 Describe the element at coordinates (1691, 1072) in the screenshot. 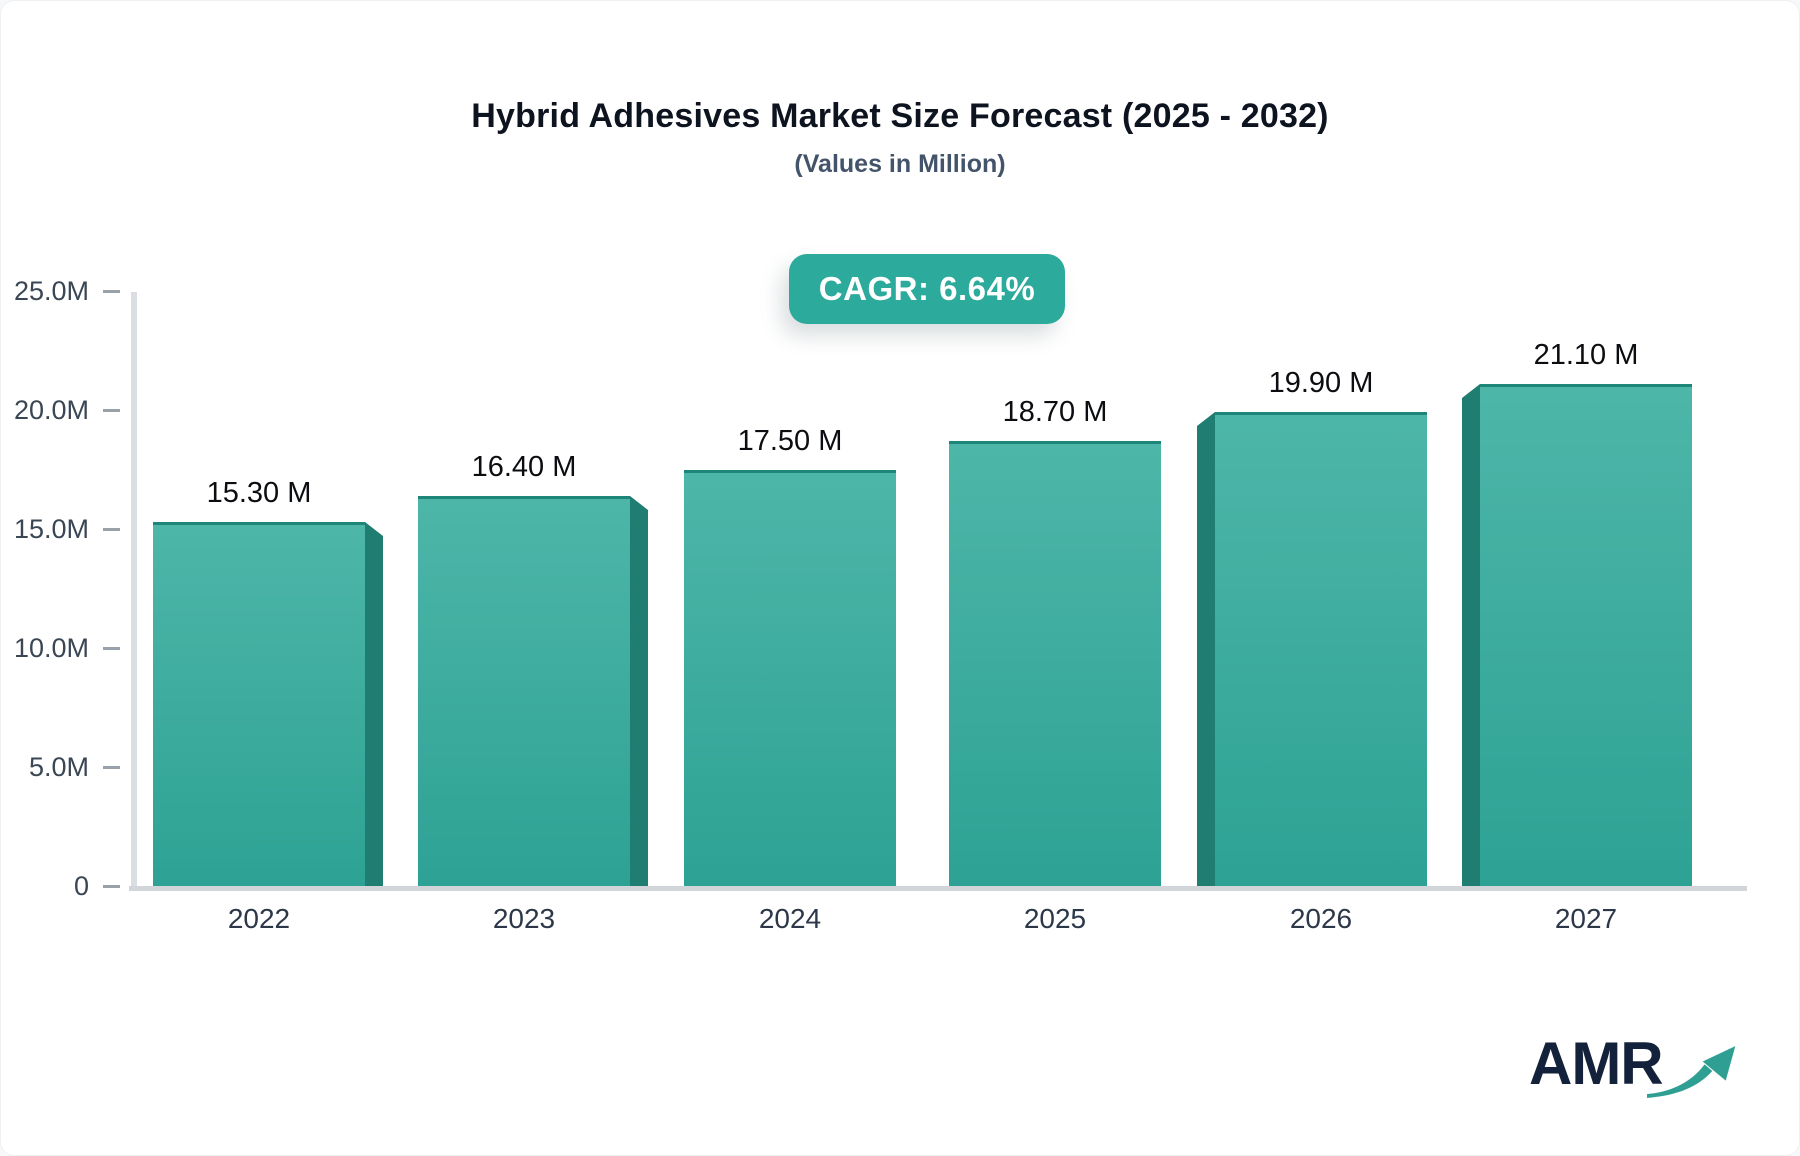

I see `logo-arrow-icon` at that location.